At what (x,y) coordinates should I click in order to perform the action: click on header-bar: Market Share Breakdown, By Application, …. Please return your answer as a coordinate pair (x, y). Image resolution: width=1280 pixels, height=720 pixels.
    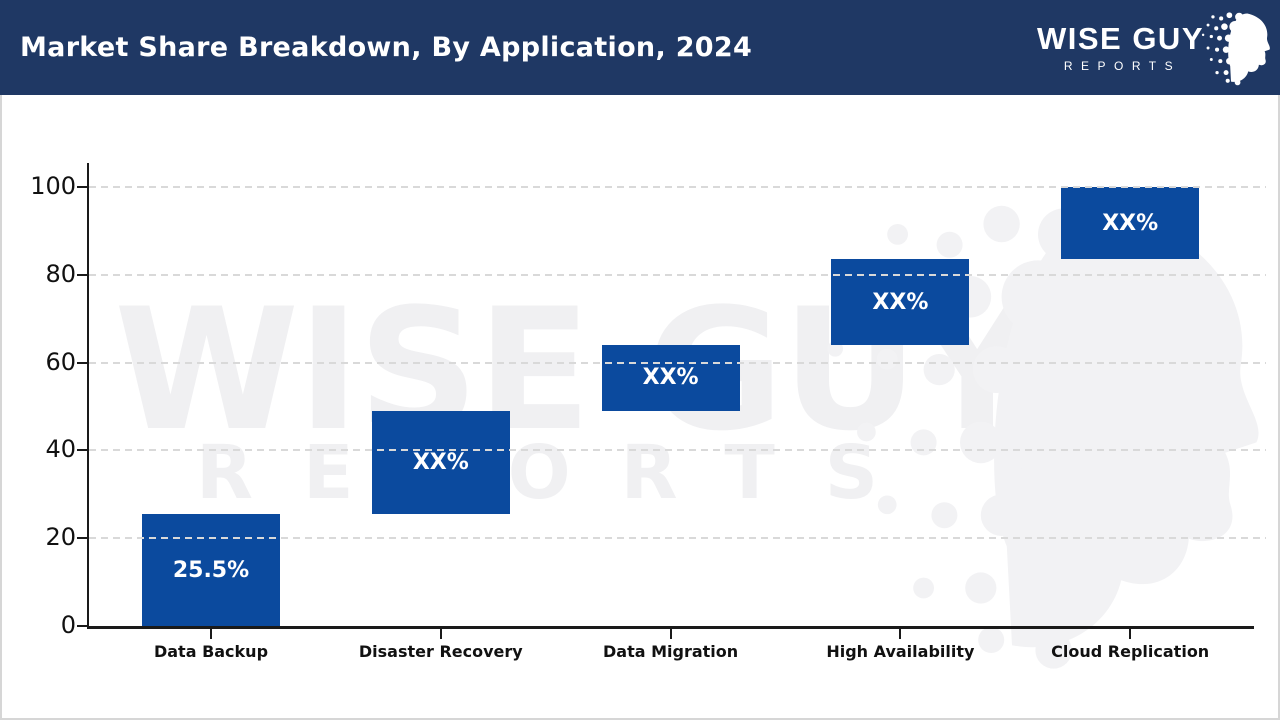
    Looking at the image, I should click on (640, 47).